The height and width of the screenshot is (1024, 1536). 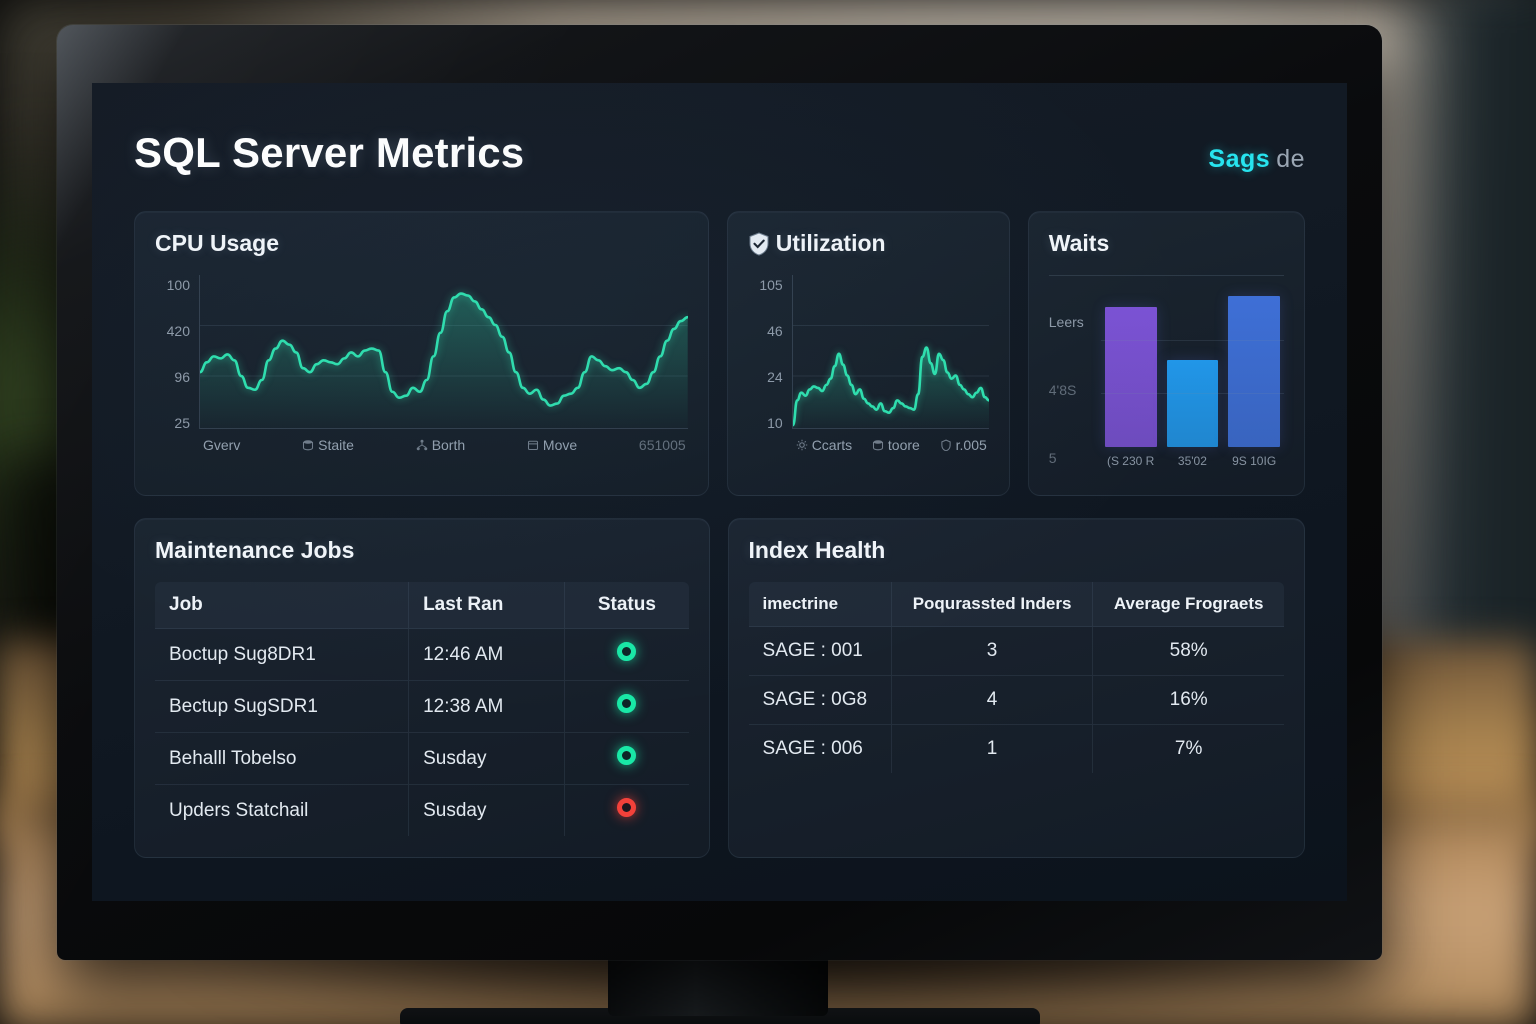 What do you see at coordinates (182, 423) in the screenshot?
I see `cpu-ytick-3: 25` at bounding box center [182, 423].